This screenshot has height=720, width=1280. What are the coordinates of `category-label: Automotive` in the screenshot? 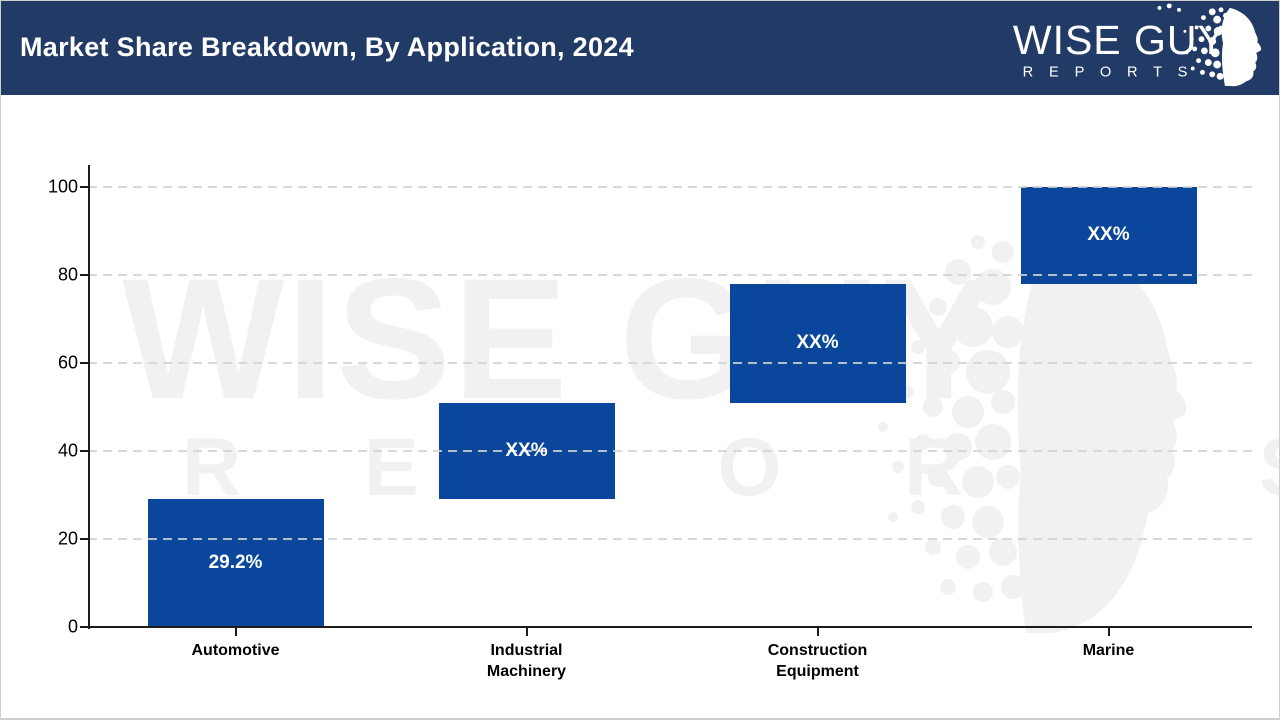 It's located at (235, 650).